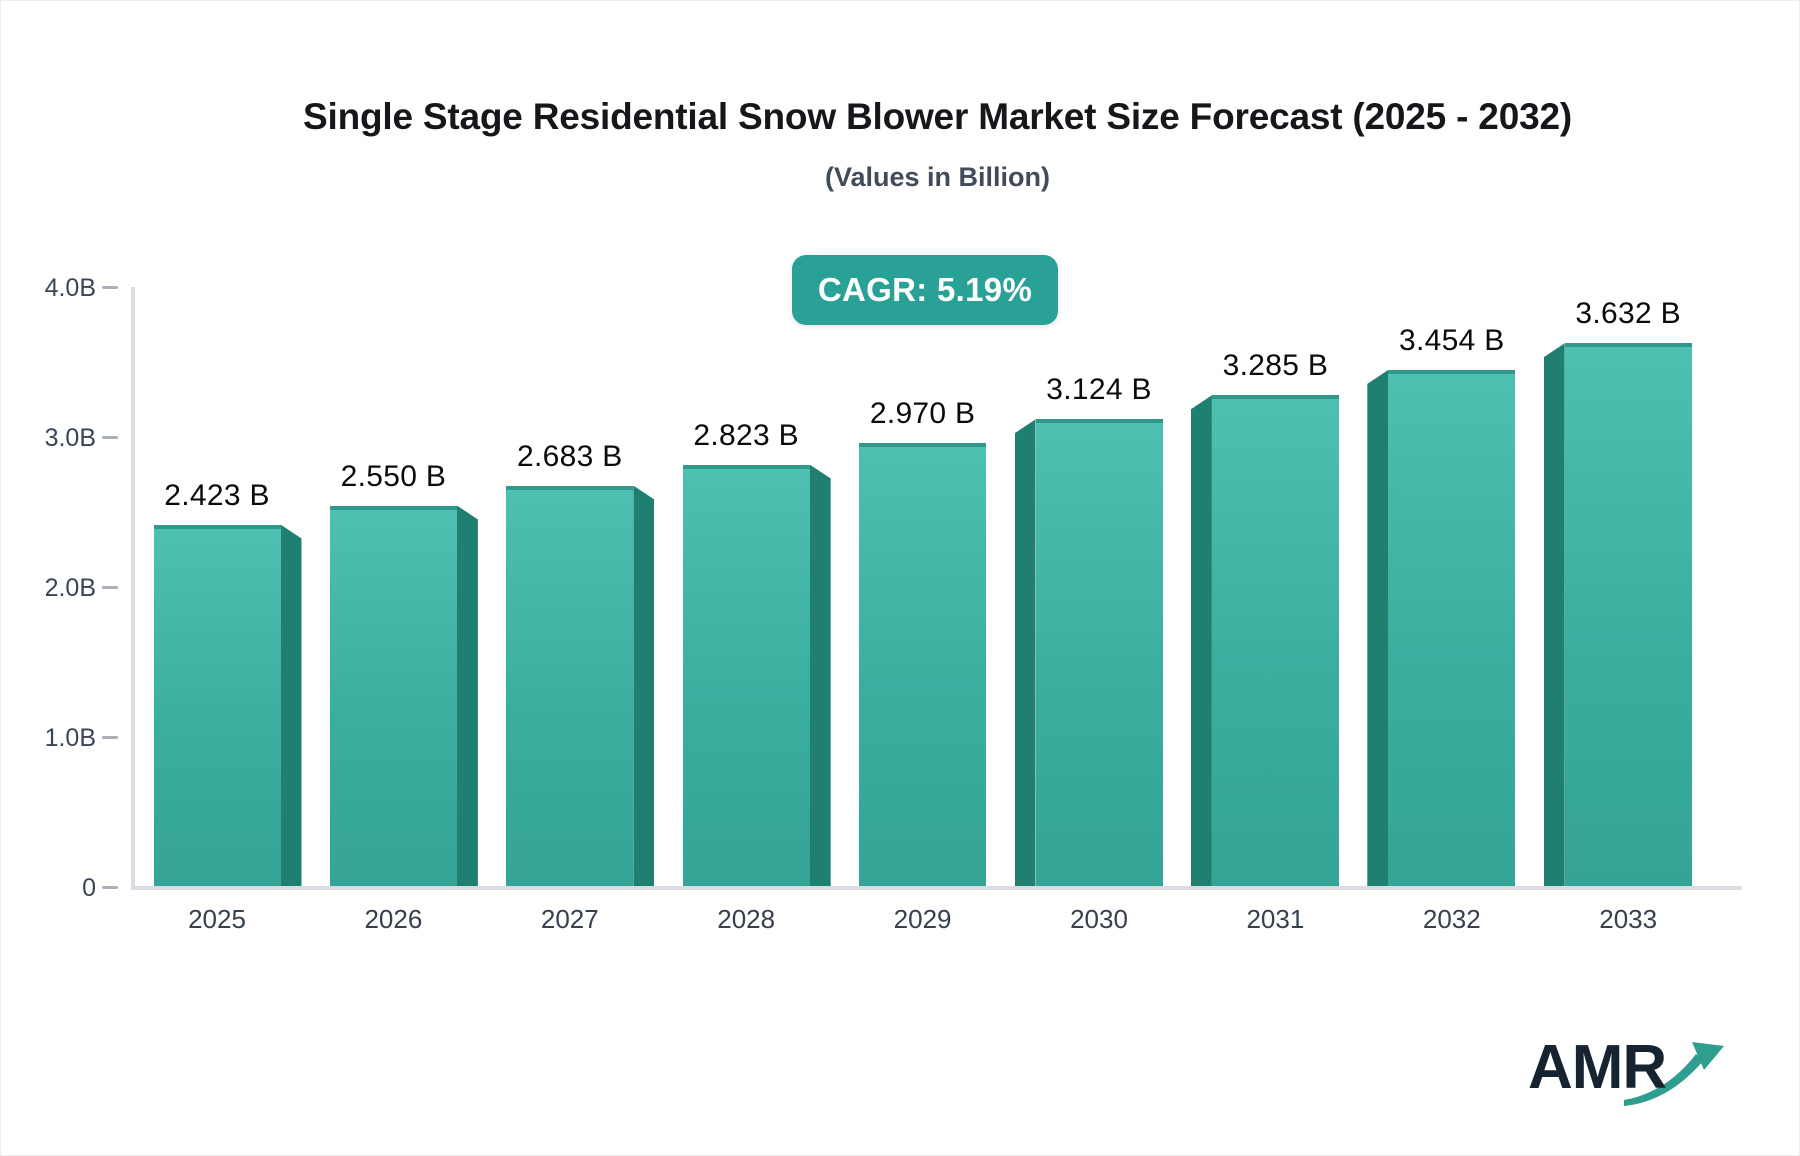  I want to click on bar-value-label: 2.970 B, so click(922, 413).